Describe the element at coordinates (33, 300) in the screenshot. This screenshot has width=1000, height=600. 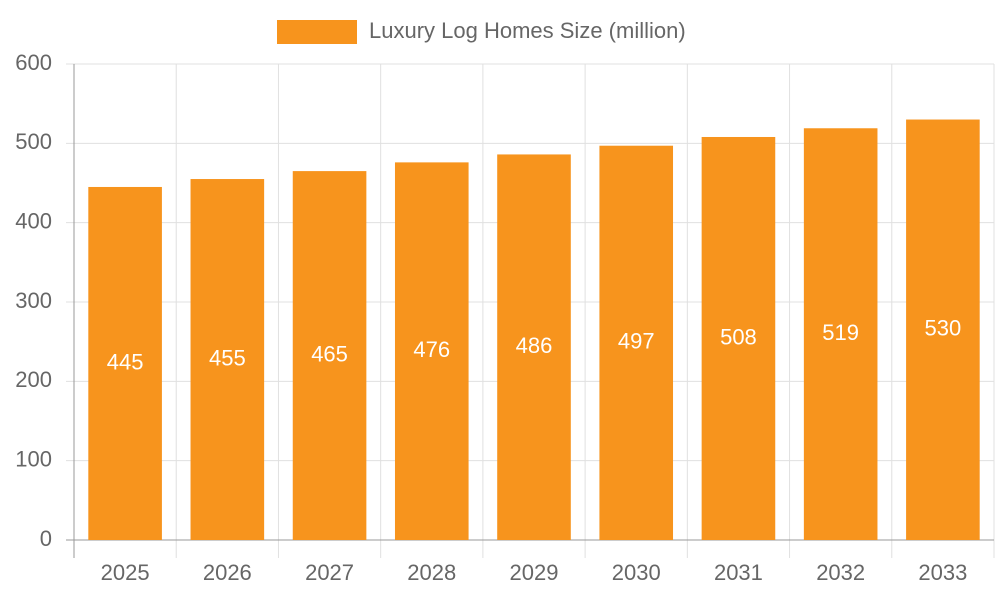
I see `y-tick-label: 300` at that location.